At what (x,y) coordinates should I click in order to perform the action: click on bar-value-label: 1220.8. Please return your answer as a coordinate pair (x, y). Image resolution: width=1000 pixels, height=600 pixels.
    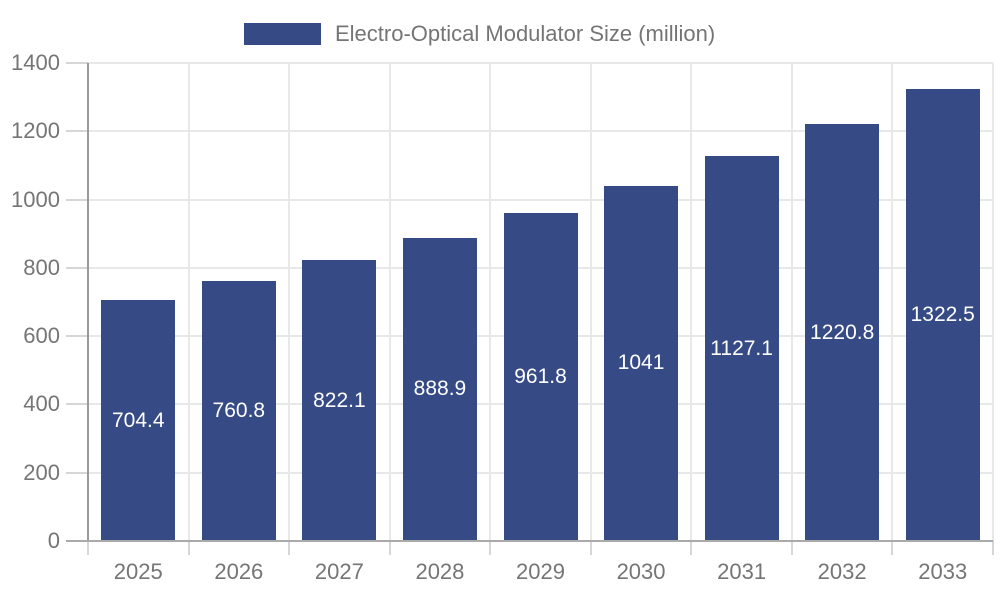
    Looking at the image, I should click on (842, 332).